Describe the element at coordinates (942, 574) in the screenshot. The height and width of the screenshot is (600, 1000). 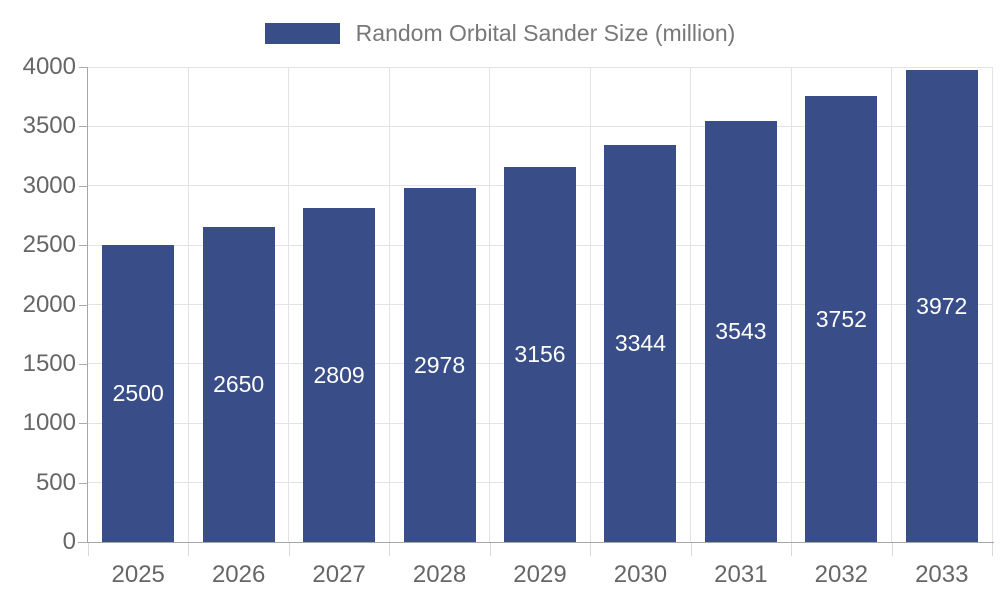
I see `x-axis-tick-label: 2033` at that location.